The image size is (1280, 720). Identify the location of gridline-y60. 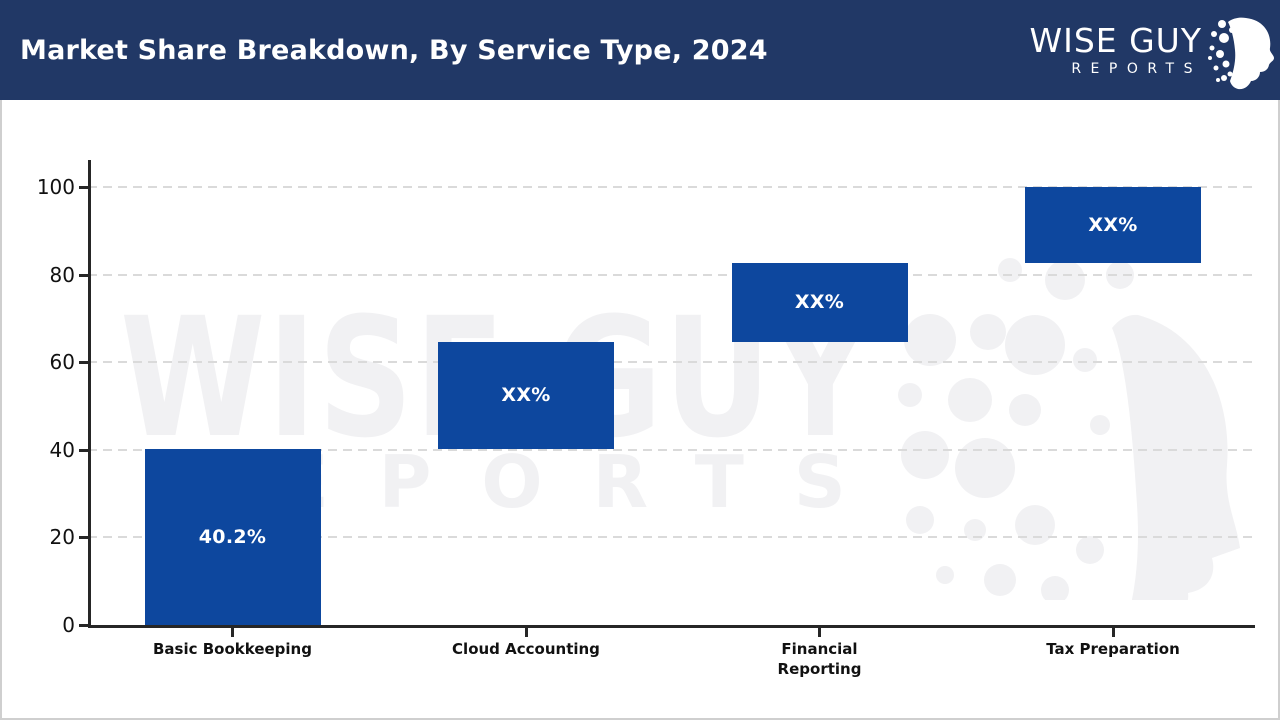
(671, 362).